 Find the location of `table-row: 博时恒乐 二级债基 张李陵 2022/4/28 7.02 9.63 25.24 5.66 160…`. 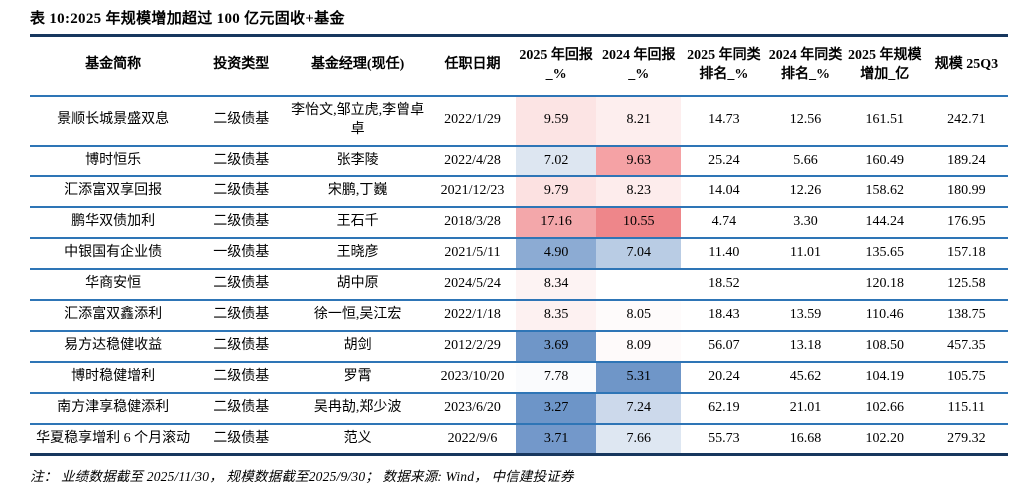

table-row: 博时恒乐 二级债基 张李陵 2022/4/28 7.02 9.63 25.24 5.66 160… is located at coordinates (519, 161).